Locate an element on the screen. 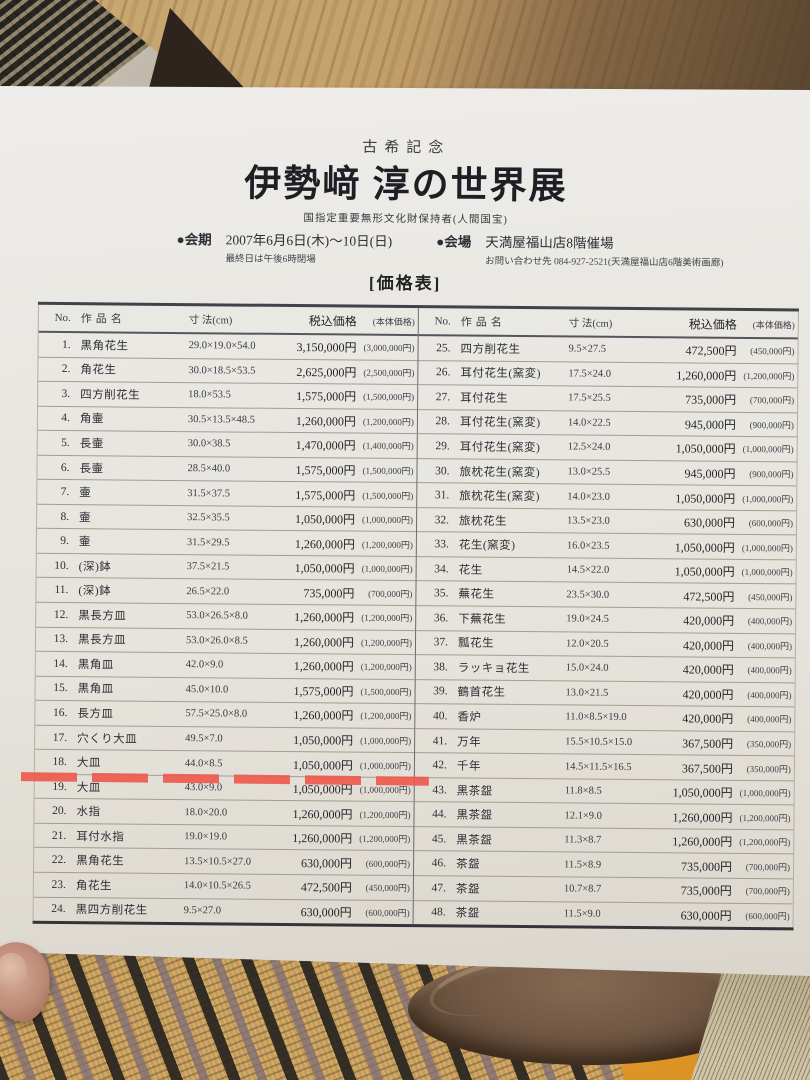  cell-base: (400,000円) is located at coordinates (769, 695).